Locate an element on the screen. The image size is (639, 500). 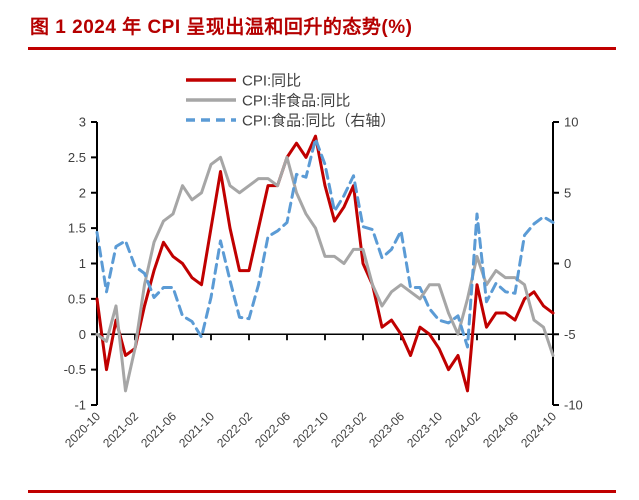
x-axis-tick-label: 2023-02 is located at coordinates (348, 429).